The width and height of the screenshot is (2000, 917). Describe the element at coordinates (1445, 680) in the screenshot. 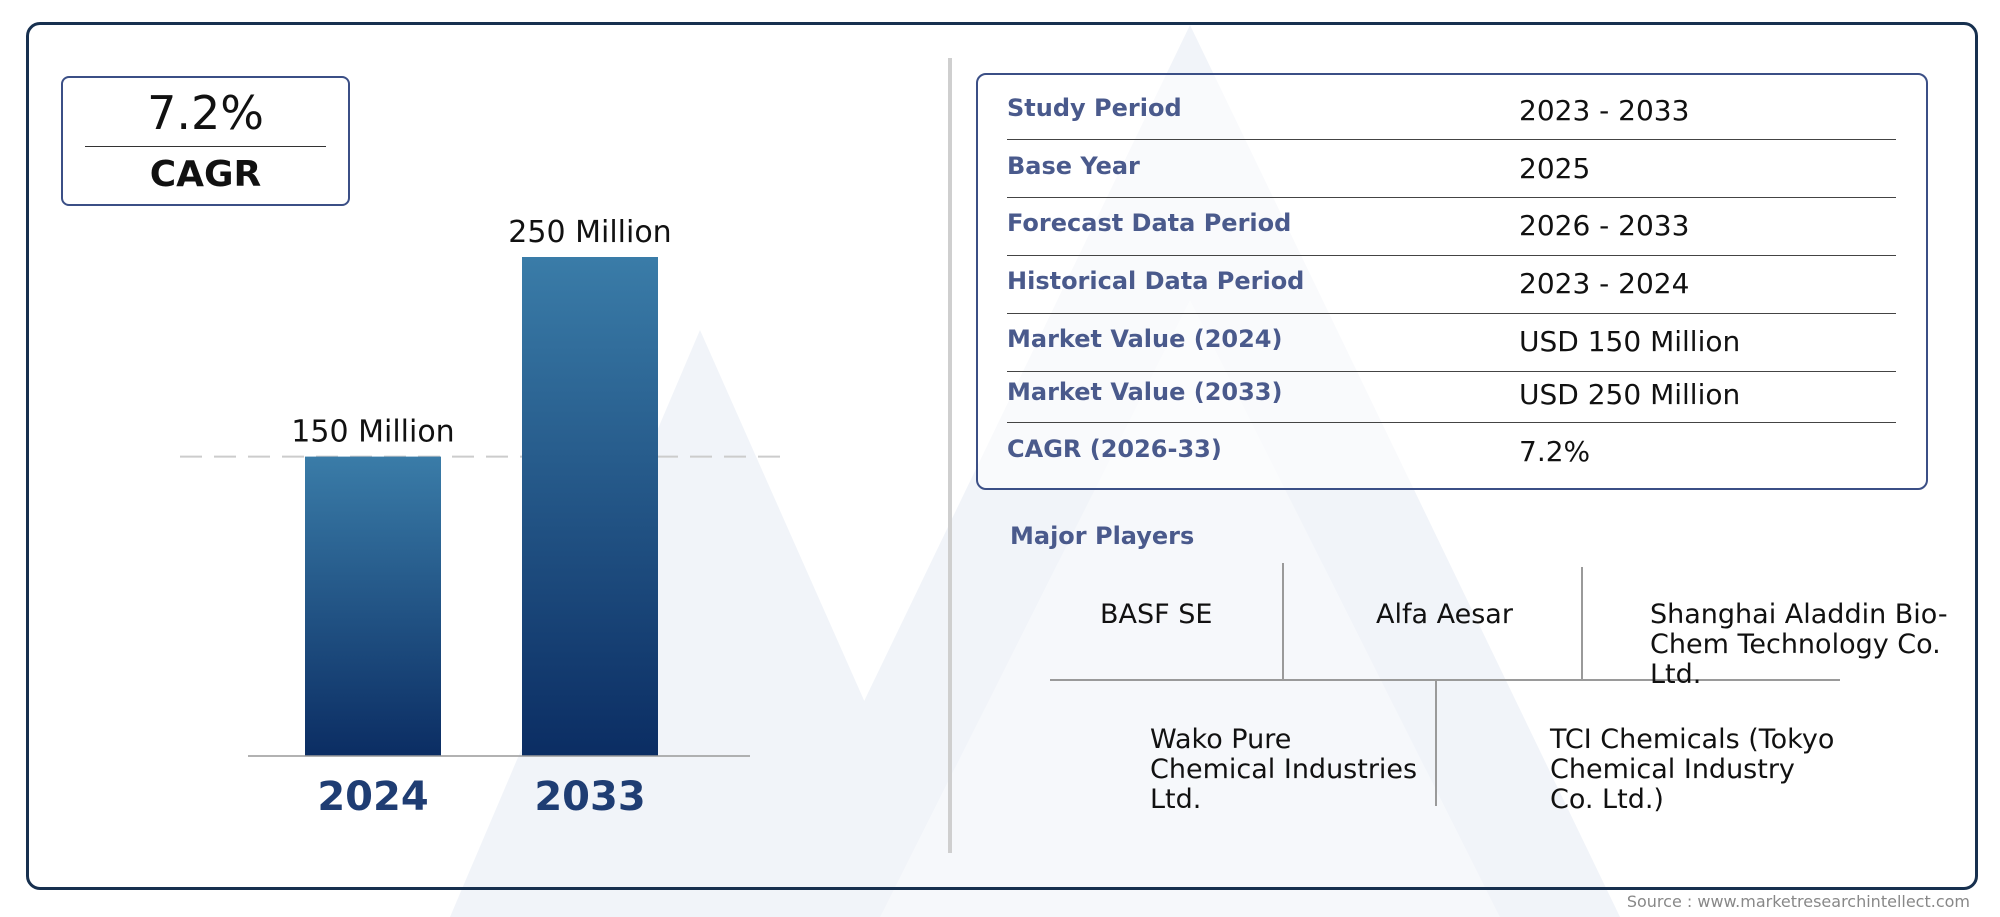

I see `players-horizontal-line` at that location.